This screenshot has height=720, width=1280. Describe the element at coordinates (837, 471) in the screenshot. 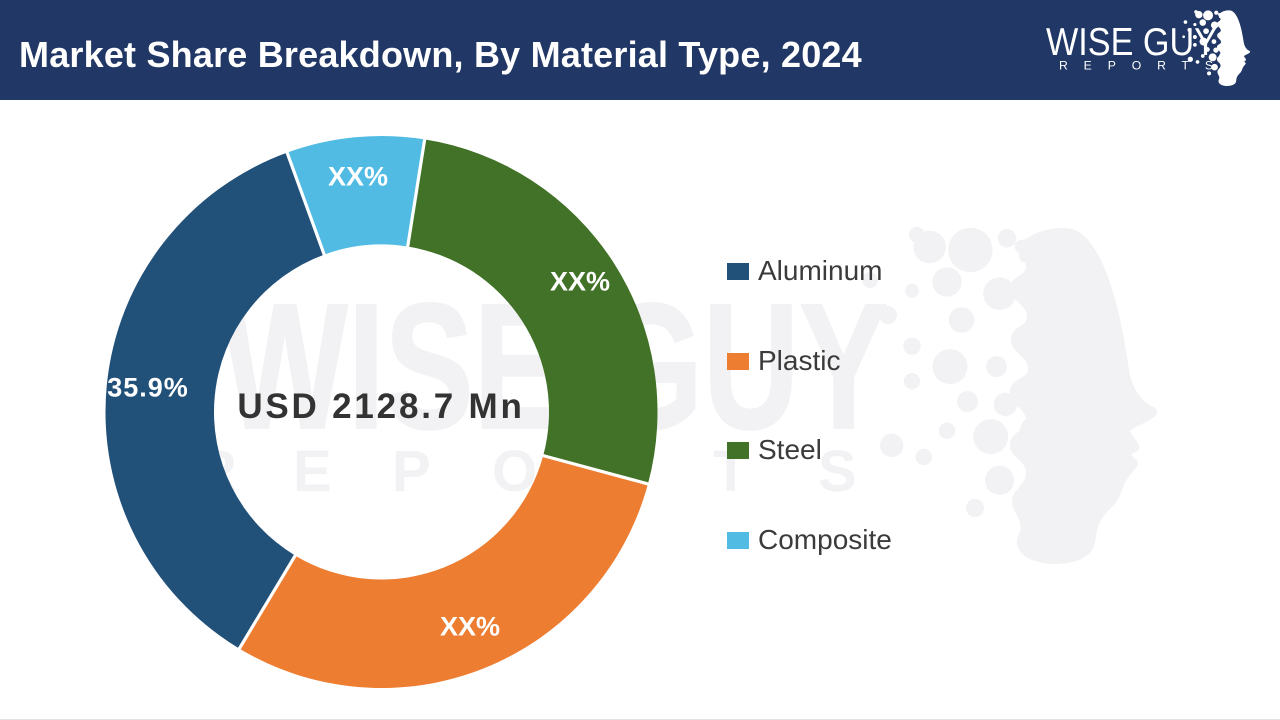

I see `svg-text: S` at that location.